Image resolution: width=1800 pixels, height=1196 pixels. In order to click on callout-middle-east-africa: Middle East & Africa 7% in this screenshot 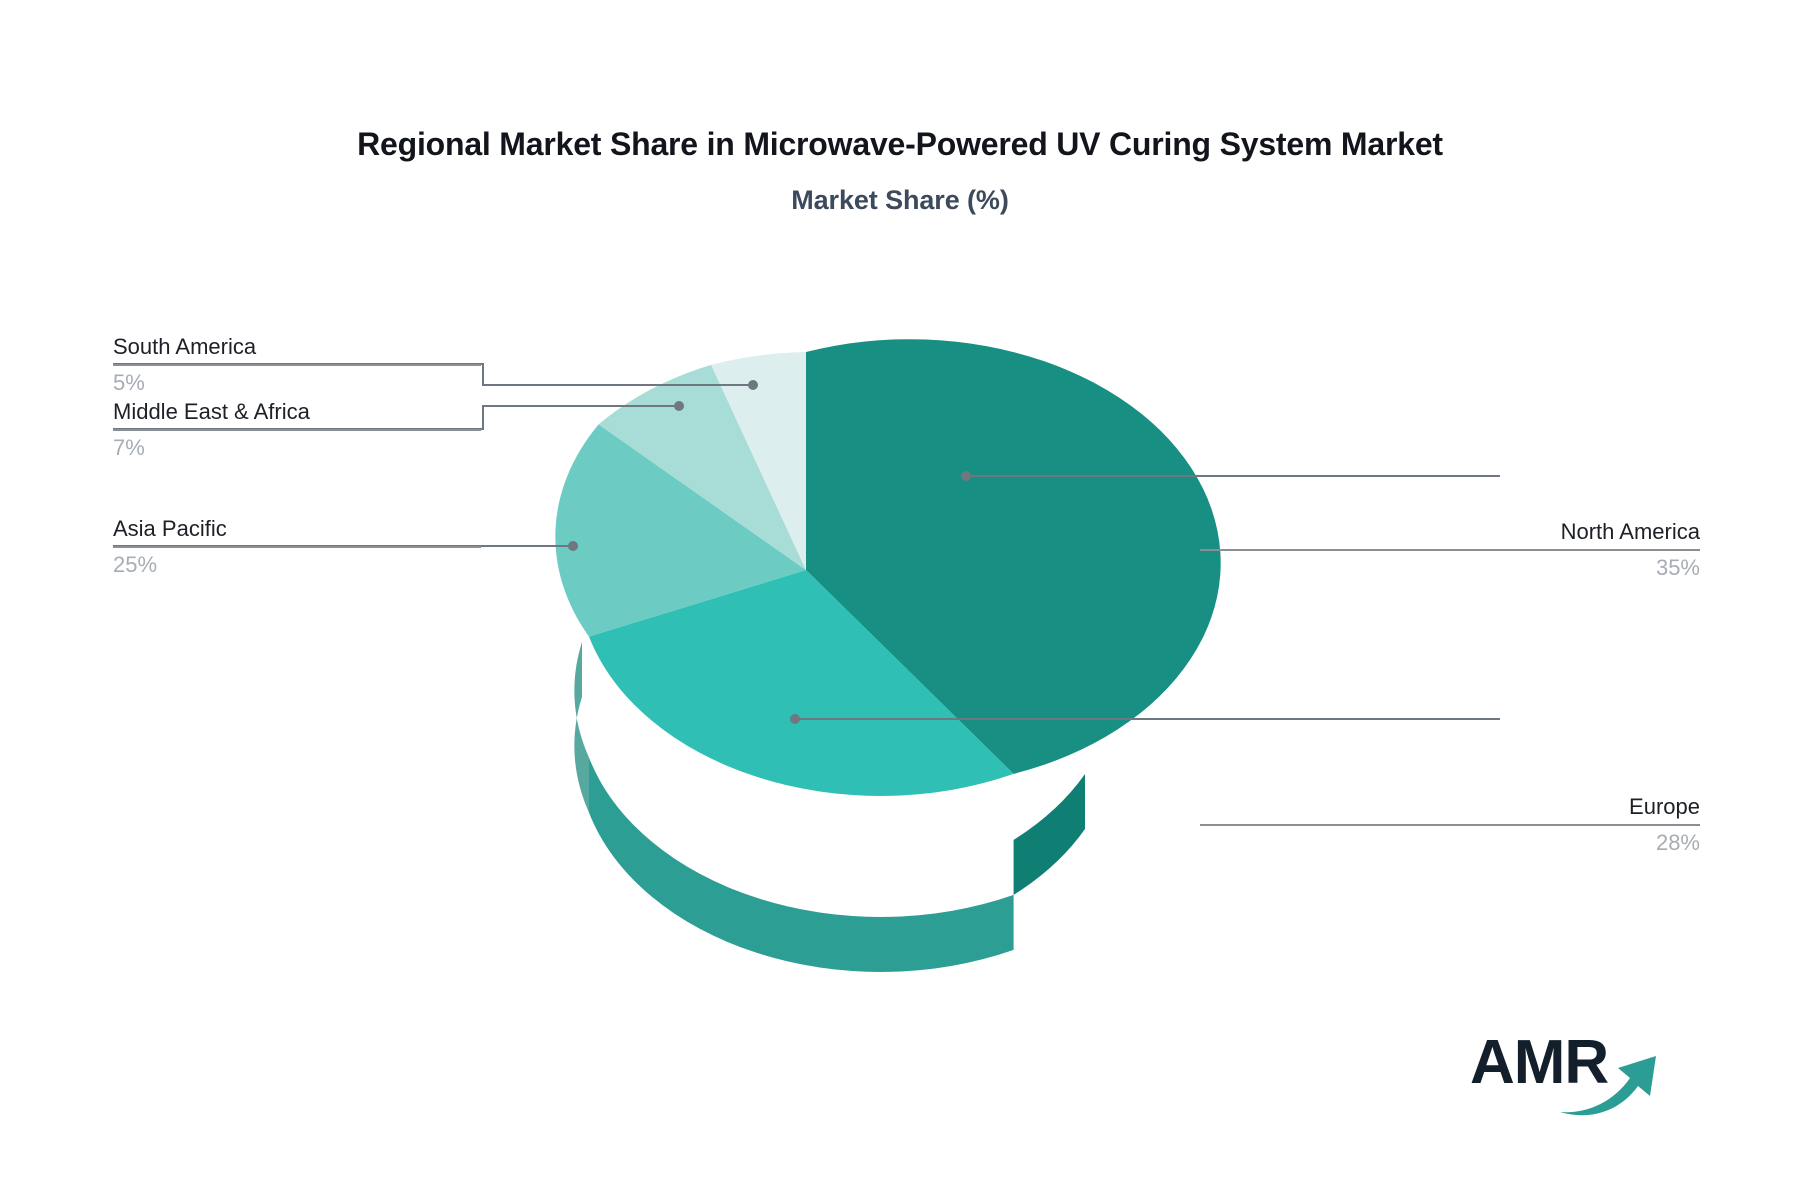, I will do `click(297, 429)`.